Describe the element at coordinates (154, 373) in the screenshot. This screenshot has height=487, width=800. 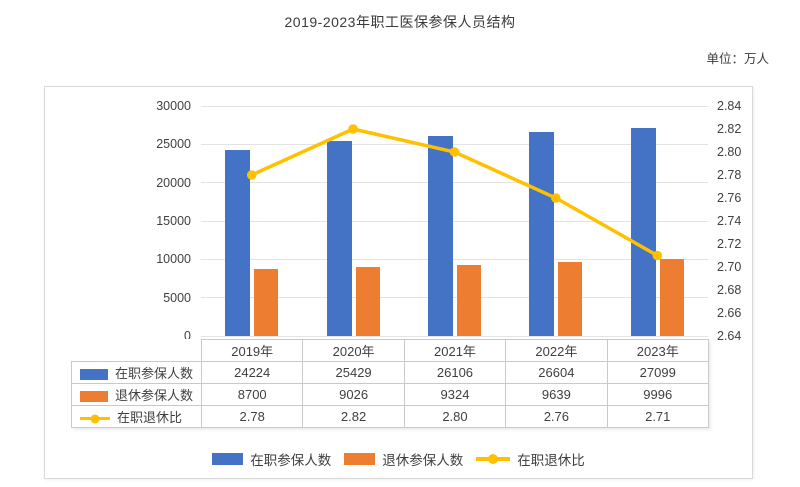
I see `series-name-label: 在职参保人数` at that location.